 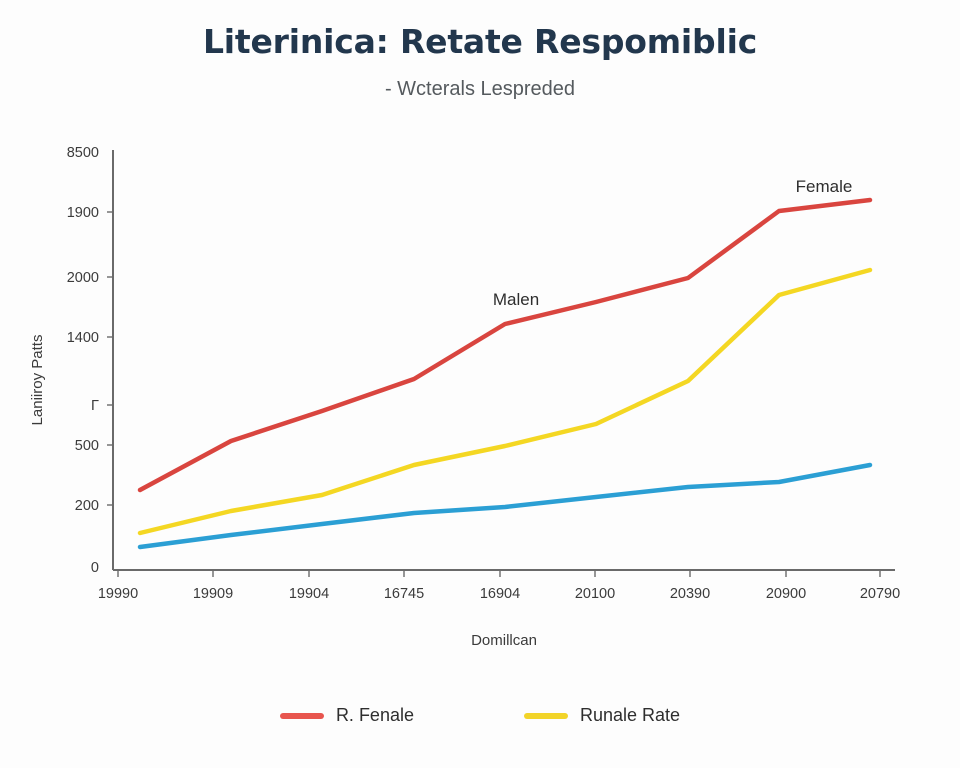 I want to click on y-axis-tick-label: 2000, so click(x=83, y=278).